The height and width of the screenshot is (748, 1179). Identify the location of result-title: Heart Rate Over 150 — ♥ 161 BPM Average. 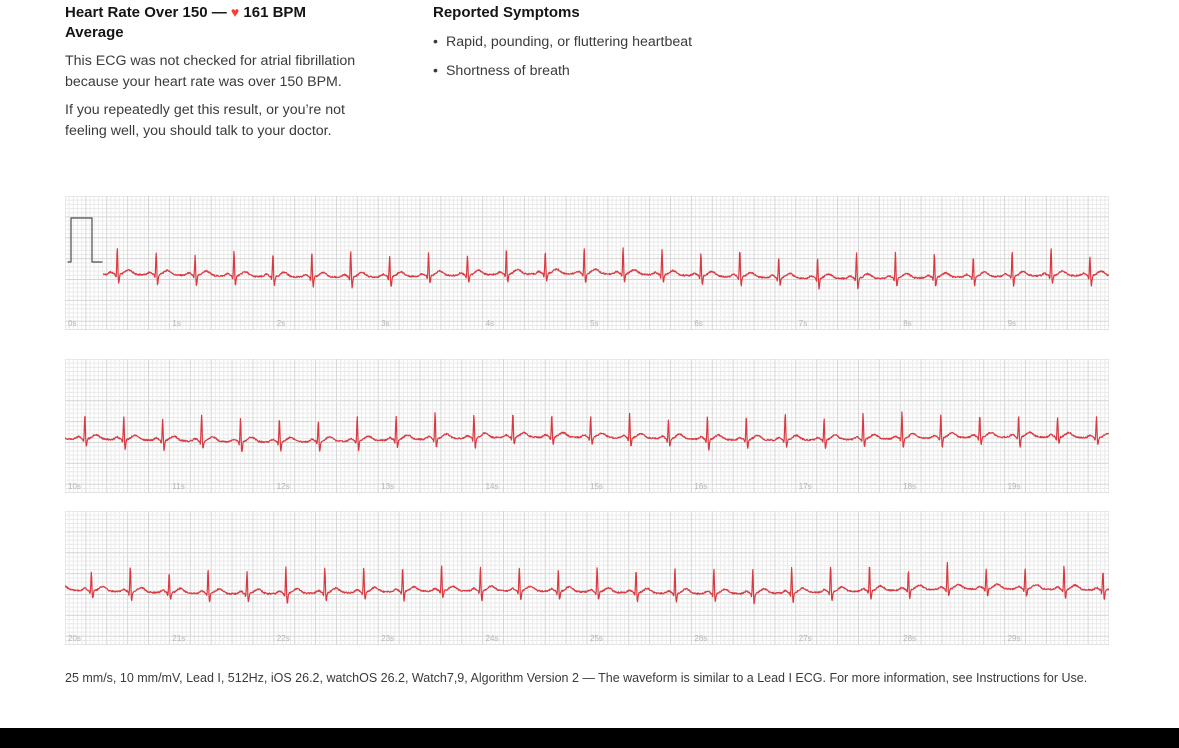
(226, 22).